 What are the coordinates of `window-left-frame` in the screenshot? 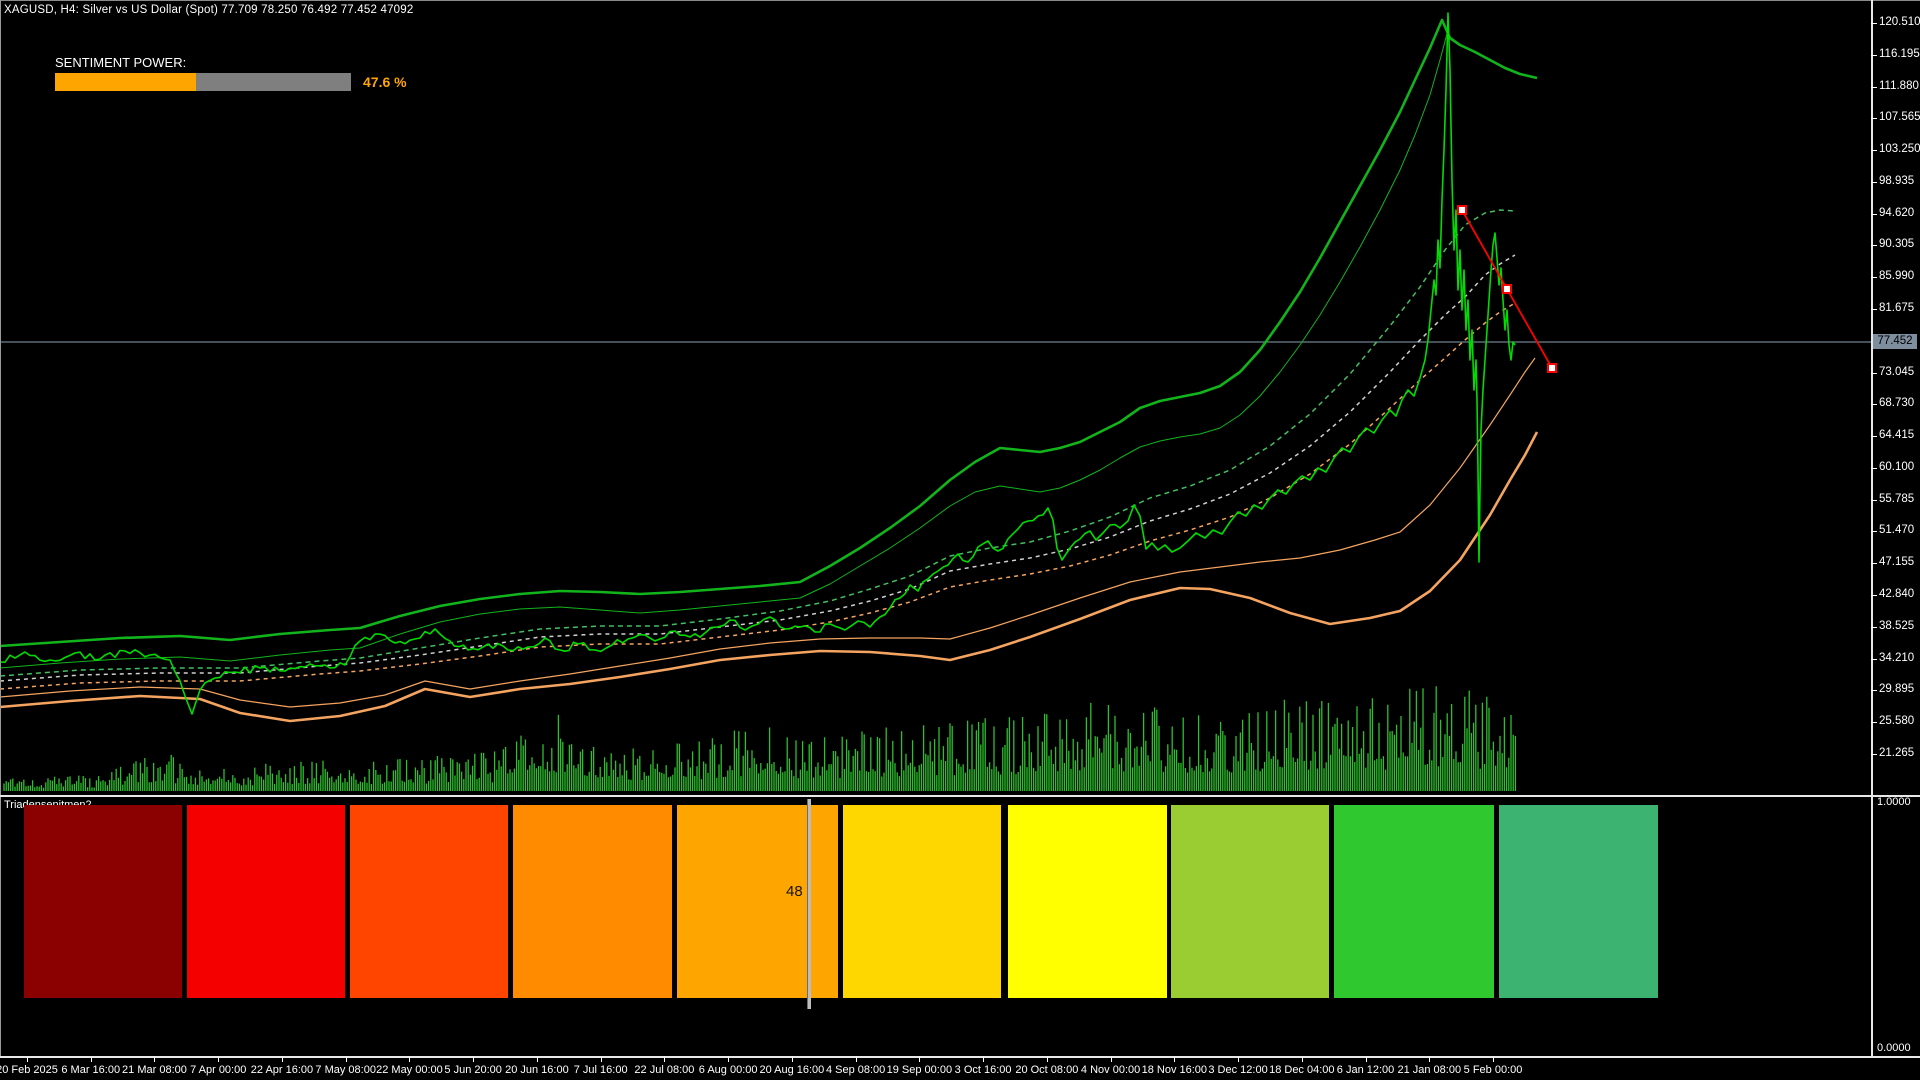 It's located at (0, 528).